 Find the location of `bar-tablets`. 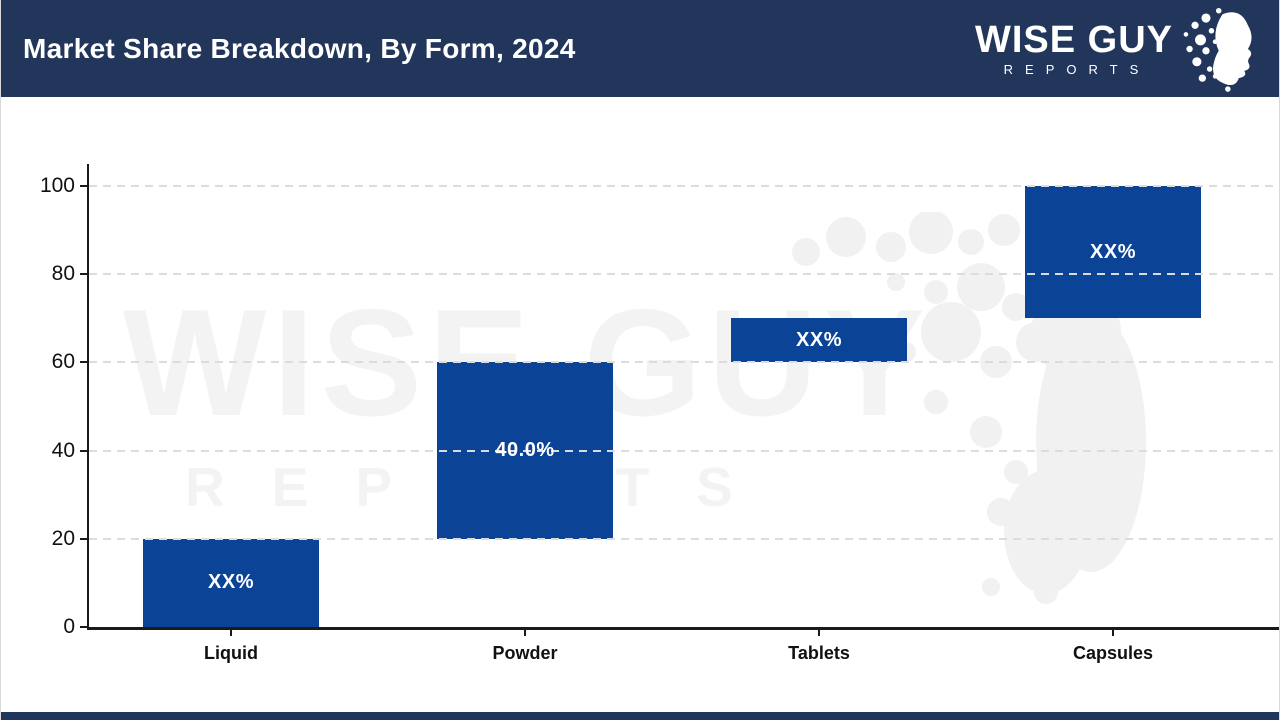

bar-tablets is located at coordinates (819, 340).